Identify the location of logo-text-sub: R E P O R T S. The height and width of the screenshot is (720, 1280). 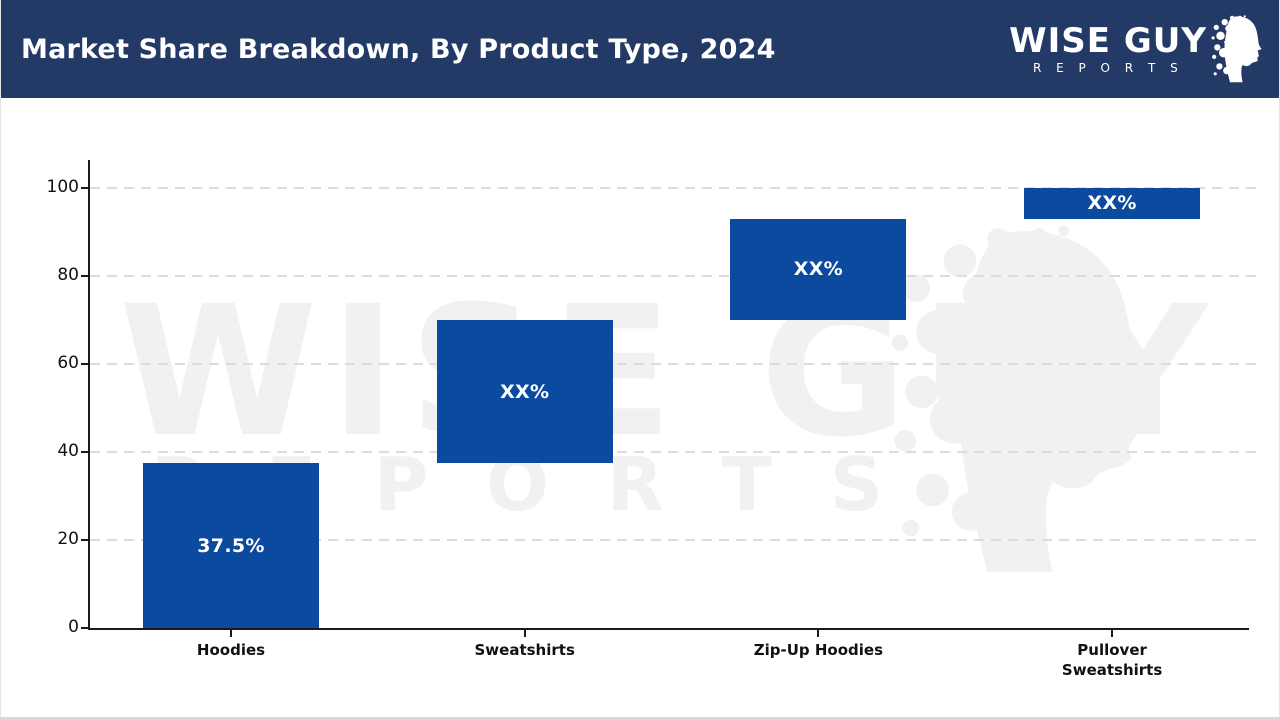
(1108, 67).